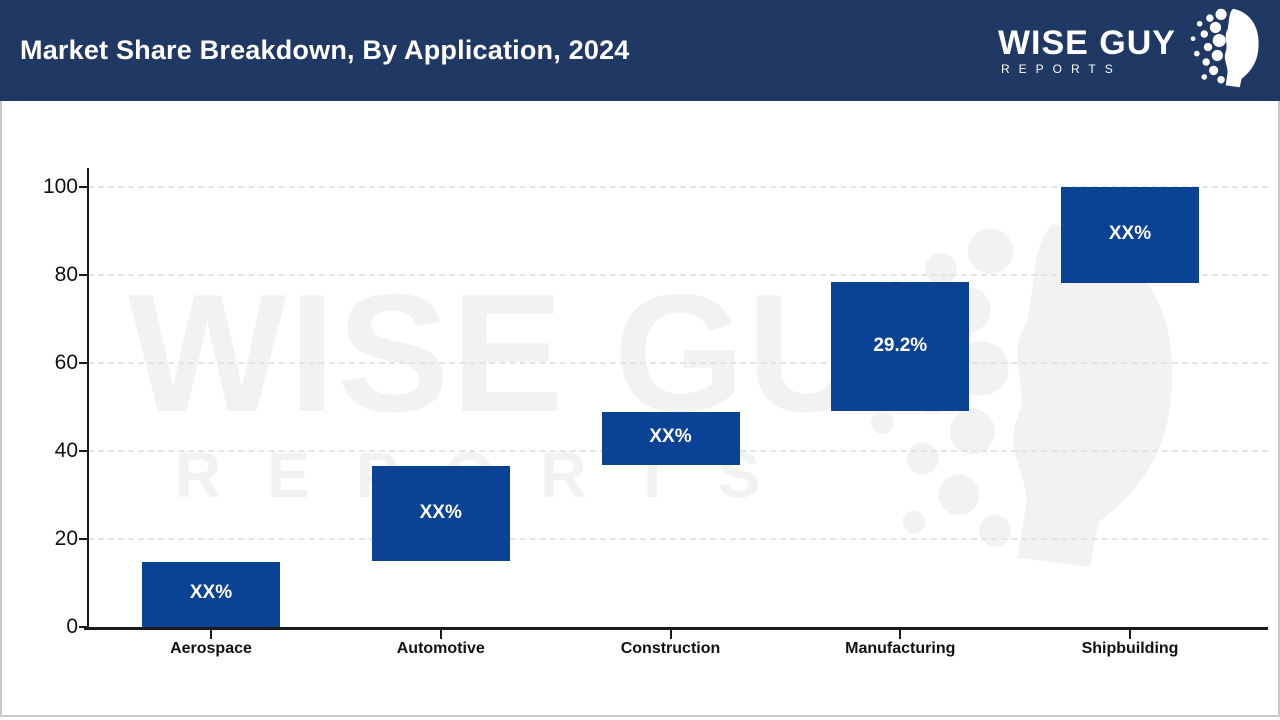 Image resolution: width=1280 pixels, height=720 pixels. What do you see at coordinates (1086, 42) in the screenshot?
I see `logo-wordmark: WISE GUY` at bounding box center [1086, 42].